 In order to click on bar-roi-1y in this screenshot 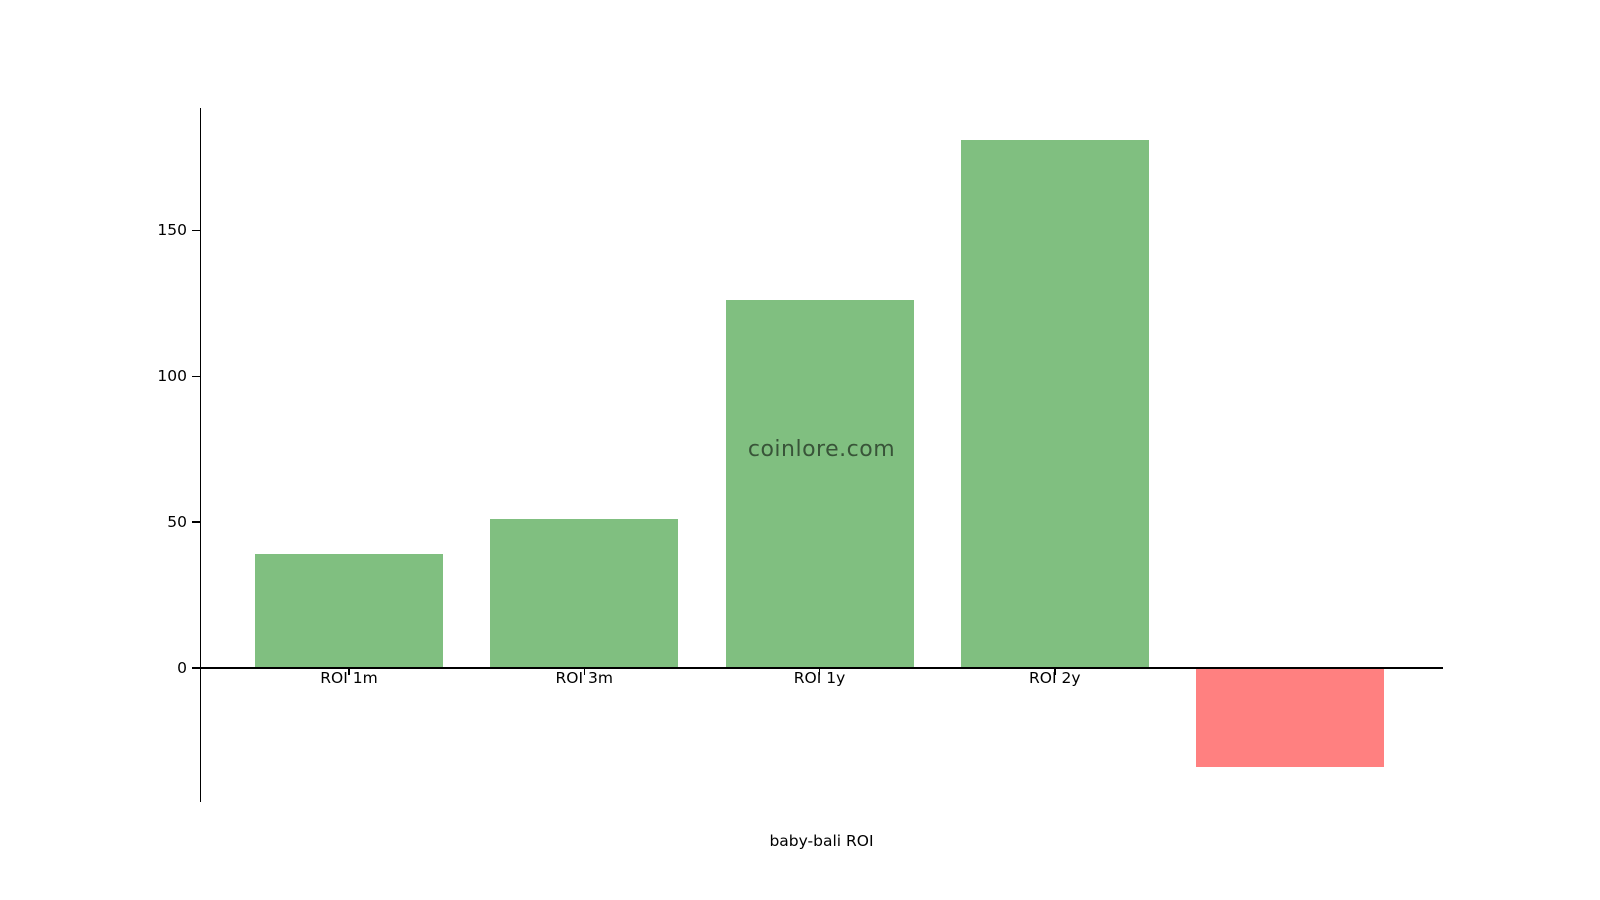, I will do `click(819, 484)`.